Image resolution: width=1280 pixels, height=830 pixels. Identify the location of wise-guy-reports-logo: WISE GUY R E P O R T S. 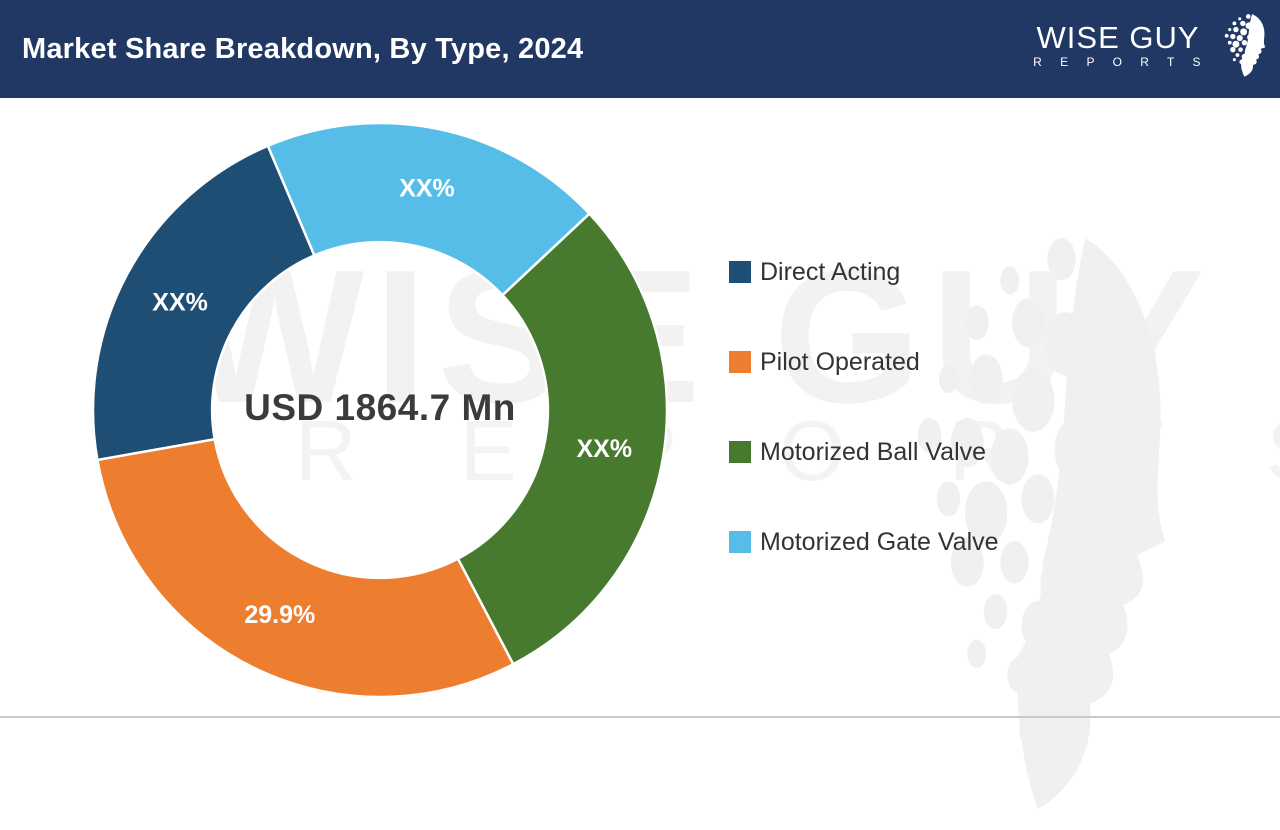
(1147, 45).